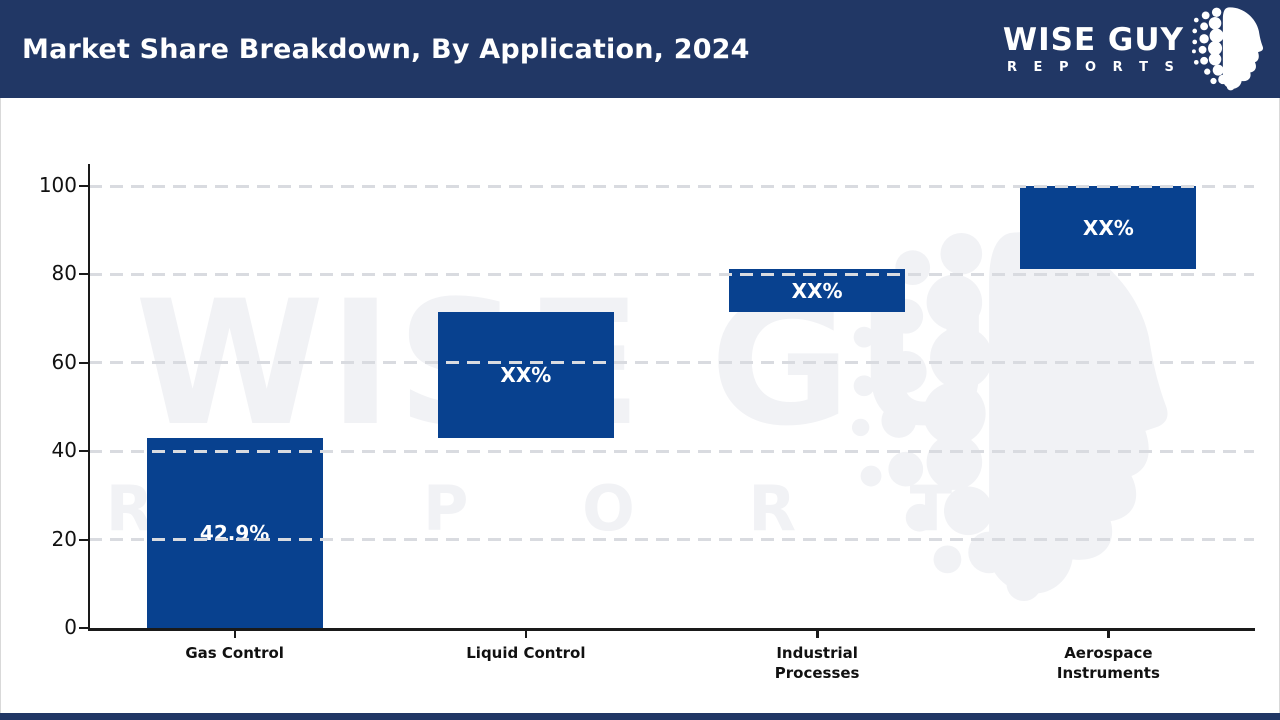 The height and width of the screenshot is (720, 1280). I want to click on bar-value-label-gas-control: 42.9%, so click(234, 533).